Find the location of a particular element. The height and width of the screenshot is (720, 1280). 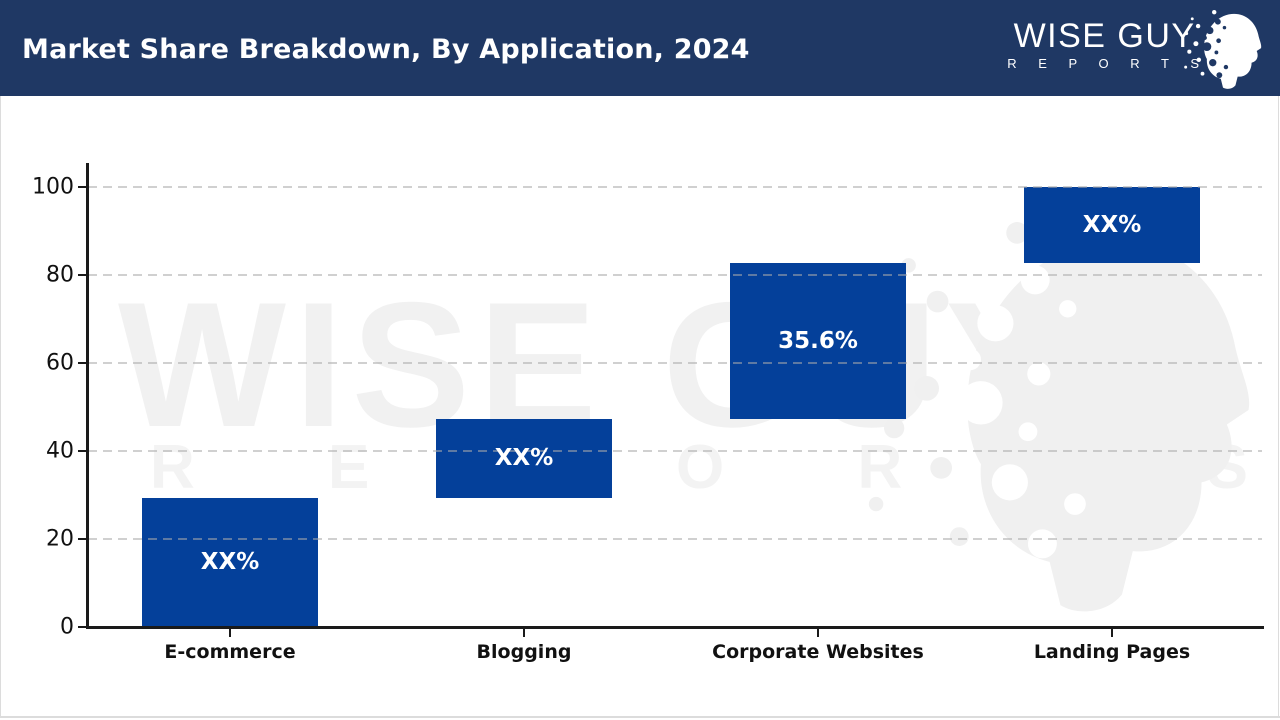

y-tick-label-80: 80 is located at coordinates (60, 275).